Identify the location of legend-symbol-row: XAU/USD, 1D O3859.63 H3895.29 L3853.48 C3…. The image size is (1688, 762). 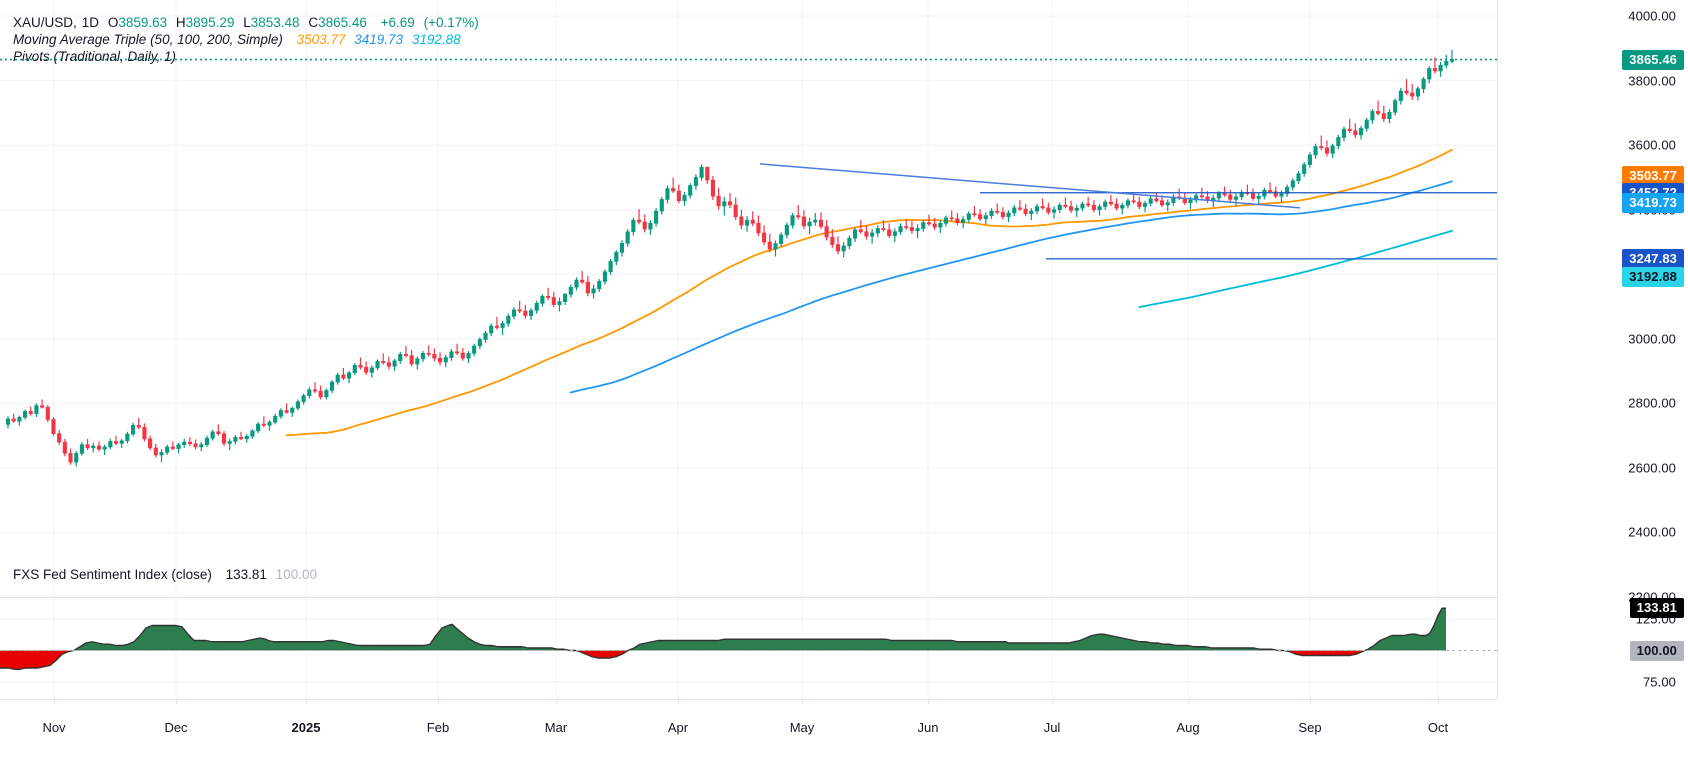
(246, 22).